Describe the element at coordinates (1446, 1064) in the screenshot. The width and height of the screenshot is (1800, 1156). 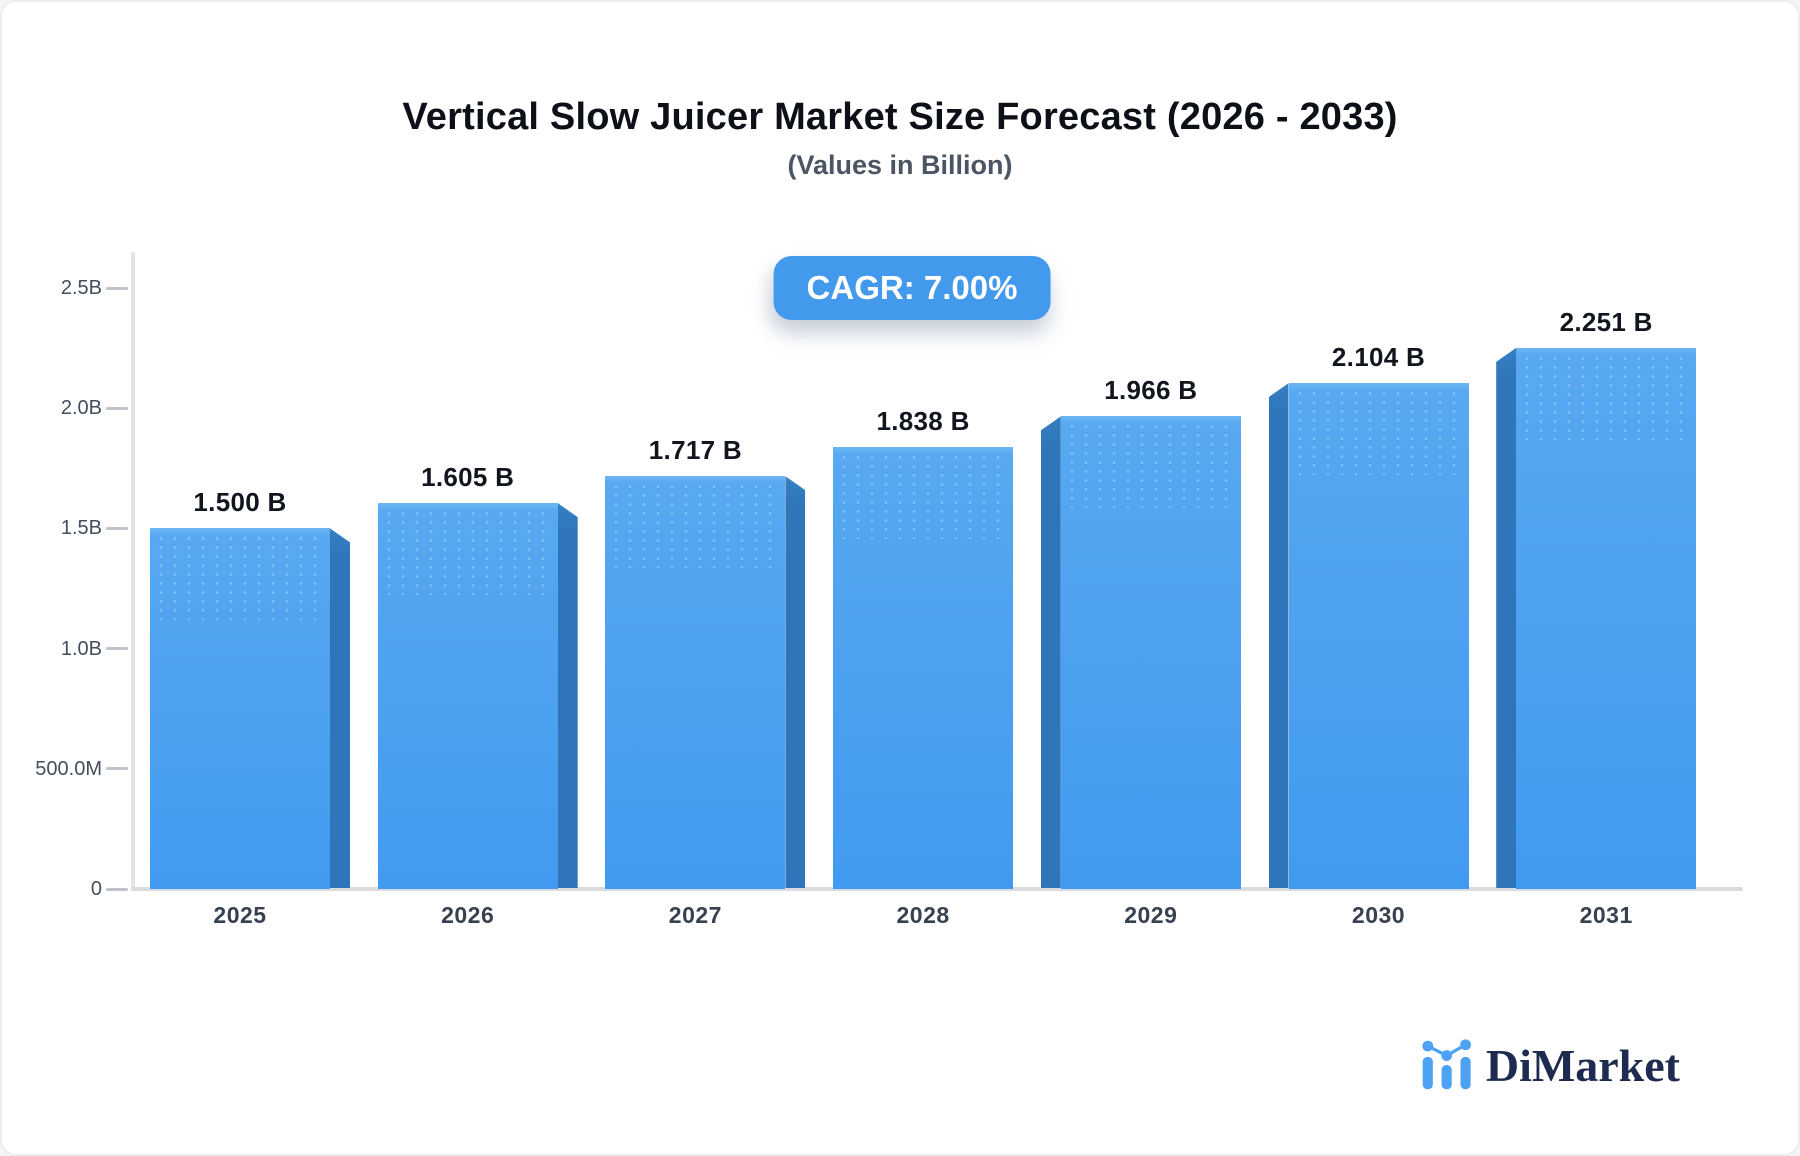
I see `mini-bar-chart-trend-icon` at that location.